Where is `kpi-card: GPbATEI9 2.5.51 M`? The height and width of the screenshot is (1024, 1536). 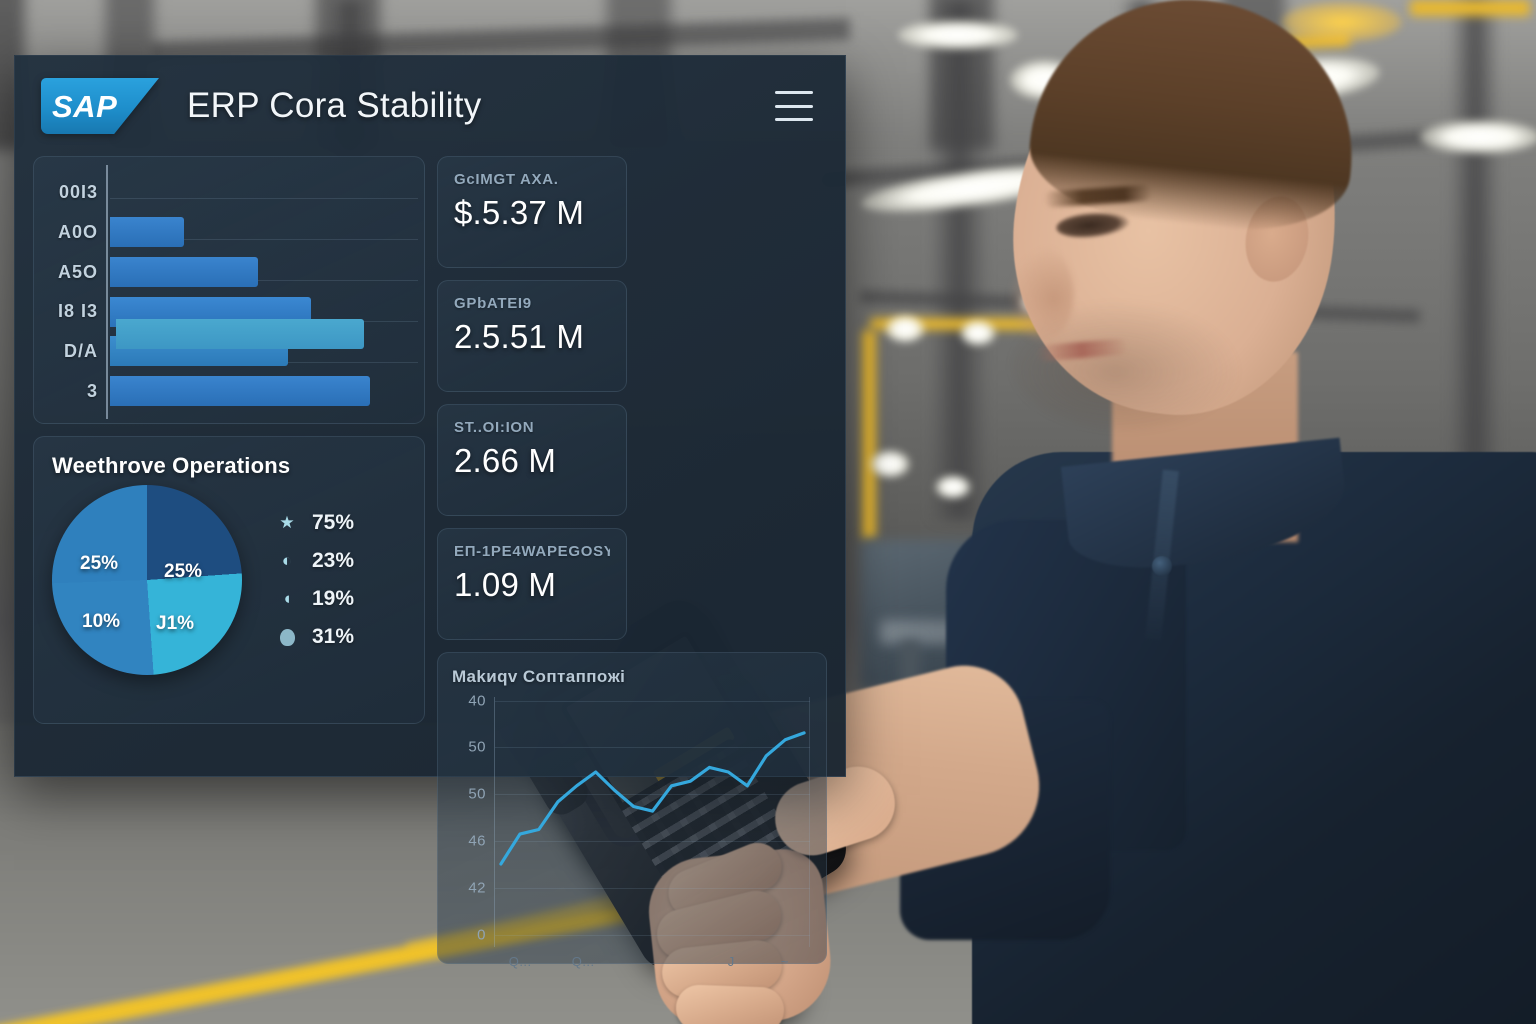 kpi-card: GPbATEI9 2.5.51 M is located at coordinates (532, 336).